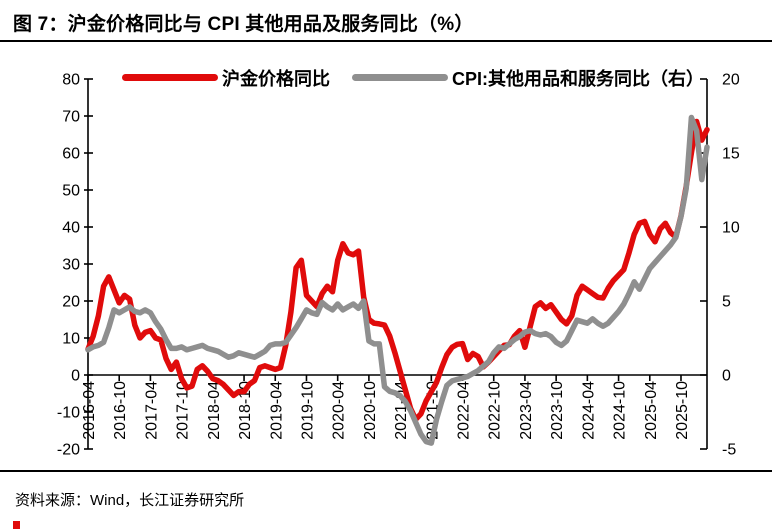  I want to click on left-axis-tick-label: 30, so click(71, 265).